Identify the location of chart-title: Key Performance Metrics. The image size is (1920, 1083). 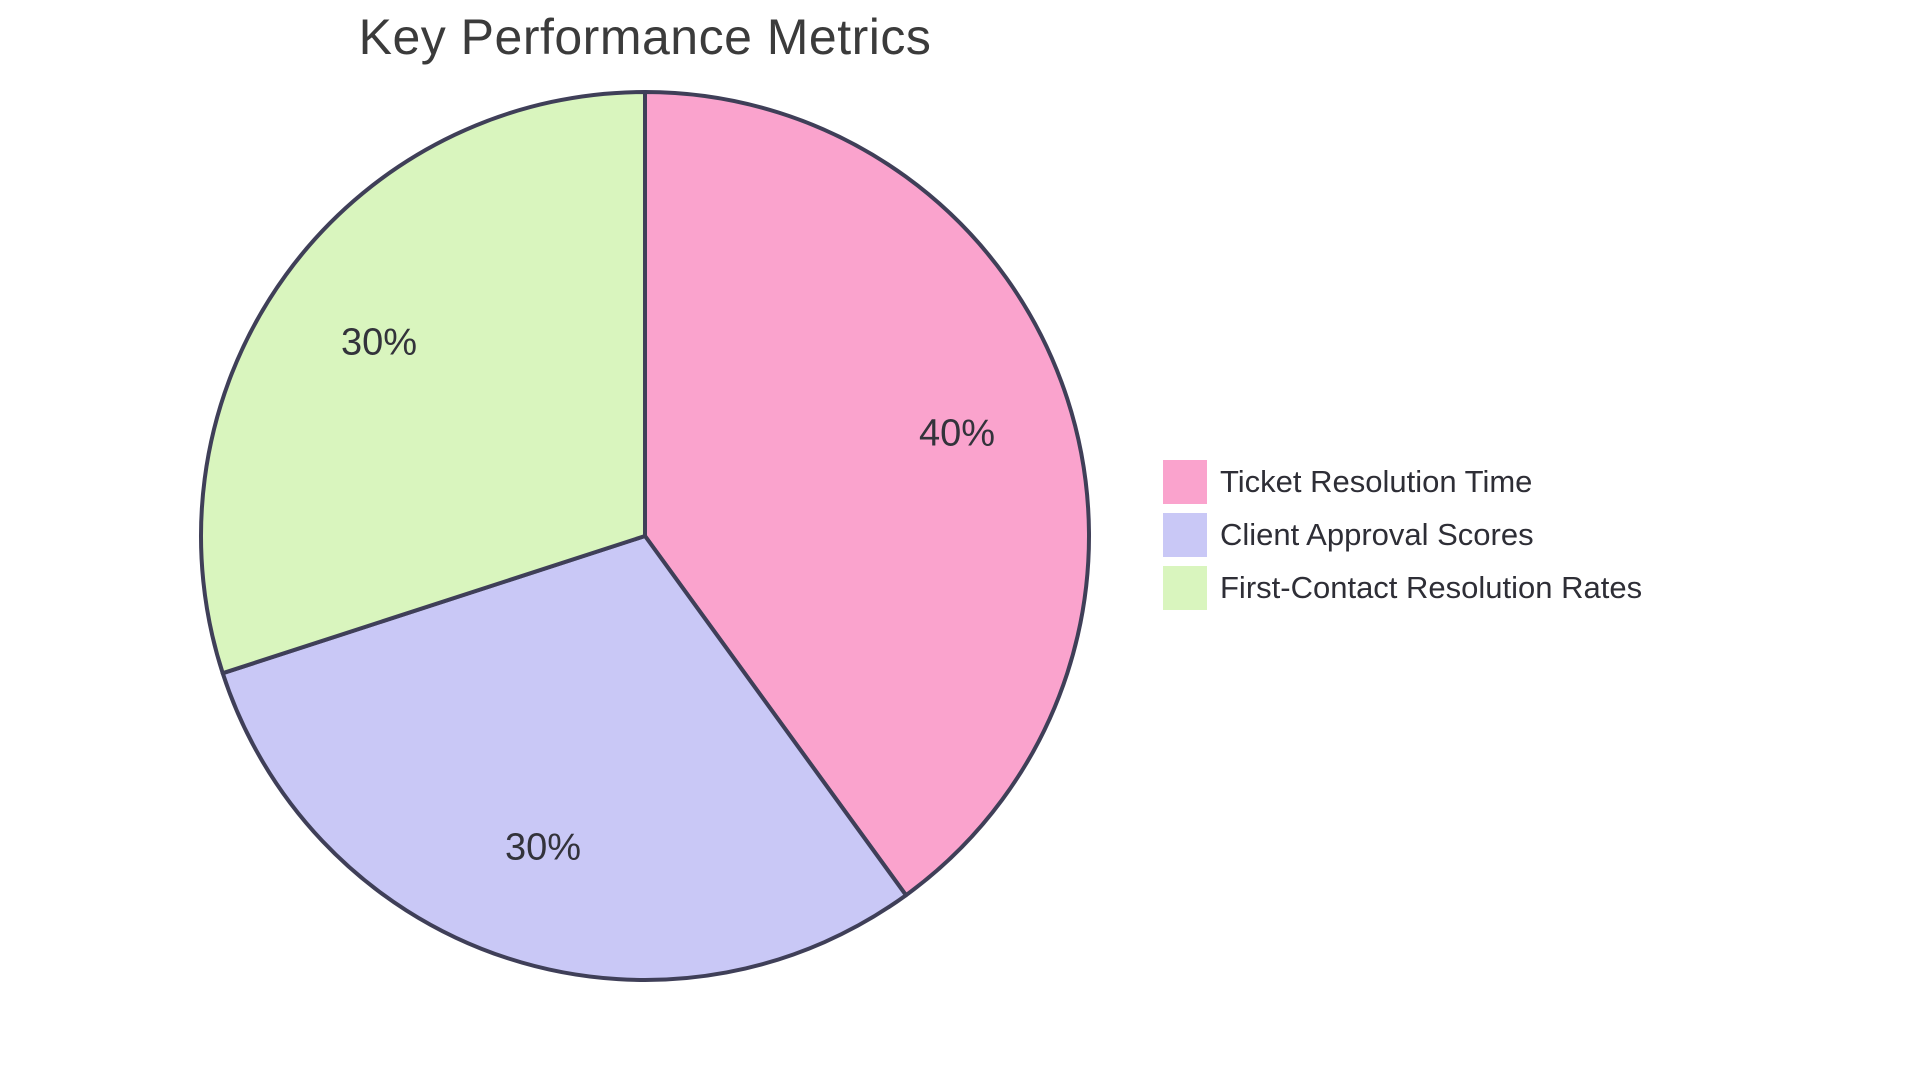
(645, 37).